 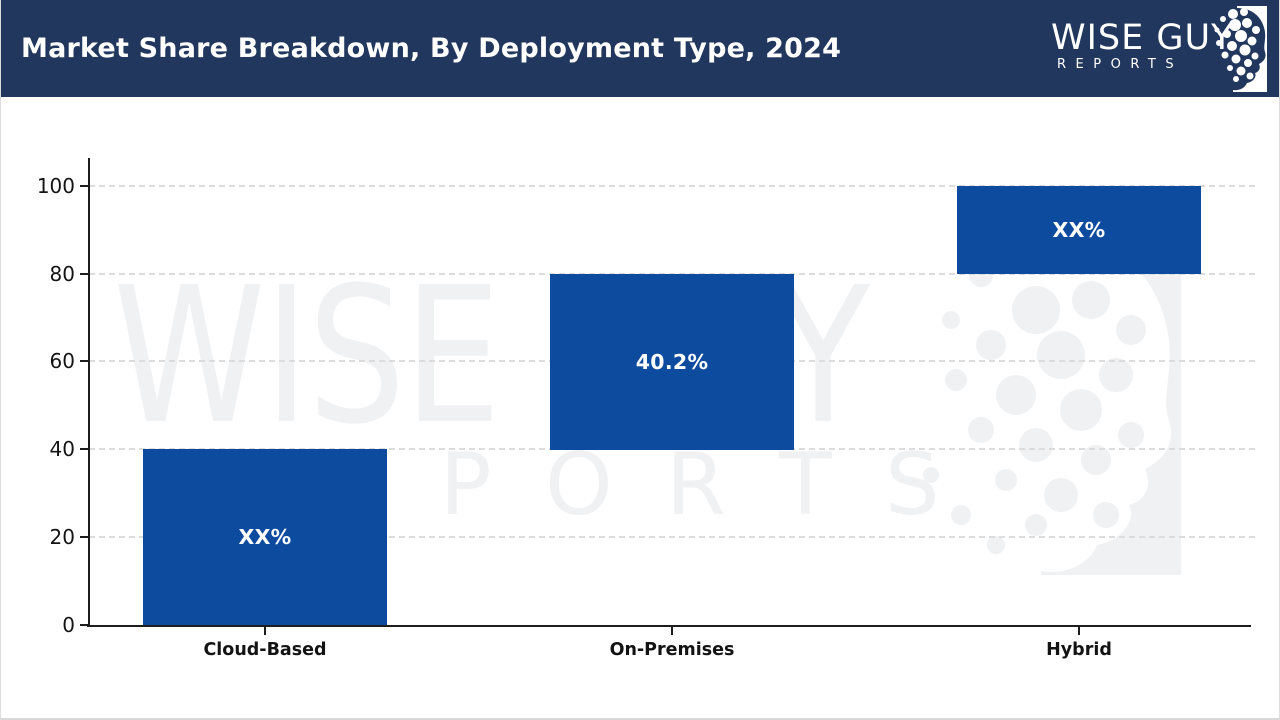 What do you see at coordinates (265, 650) in the screenshot?
I see `x-category-label-cloud-based: Cloud-Based` at bounding box center [265, 650].